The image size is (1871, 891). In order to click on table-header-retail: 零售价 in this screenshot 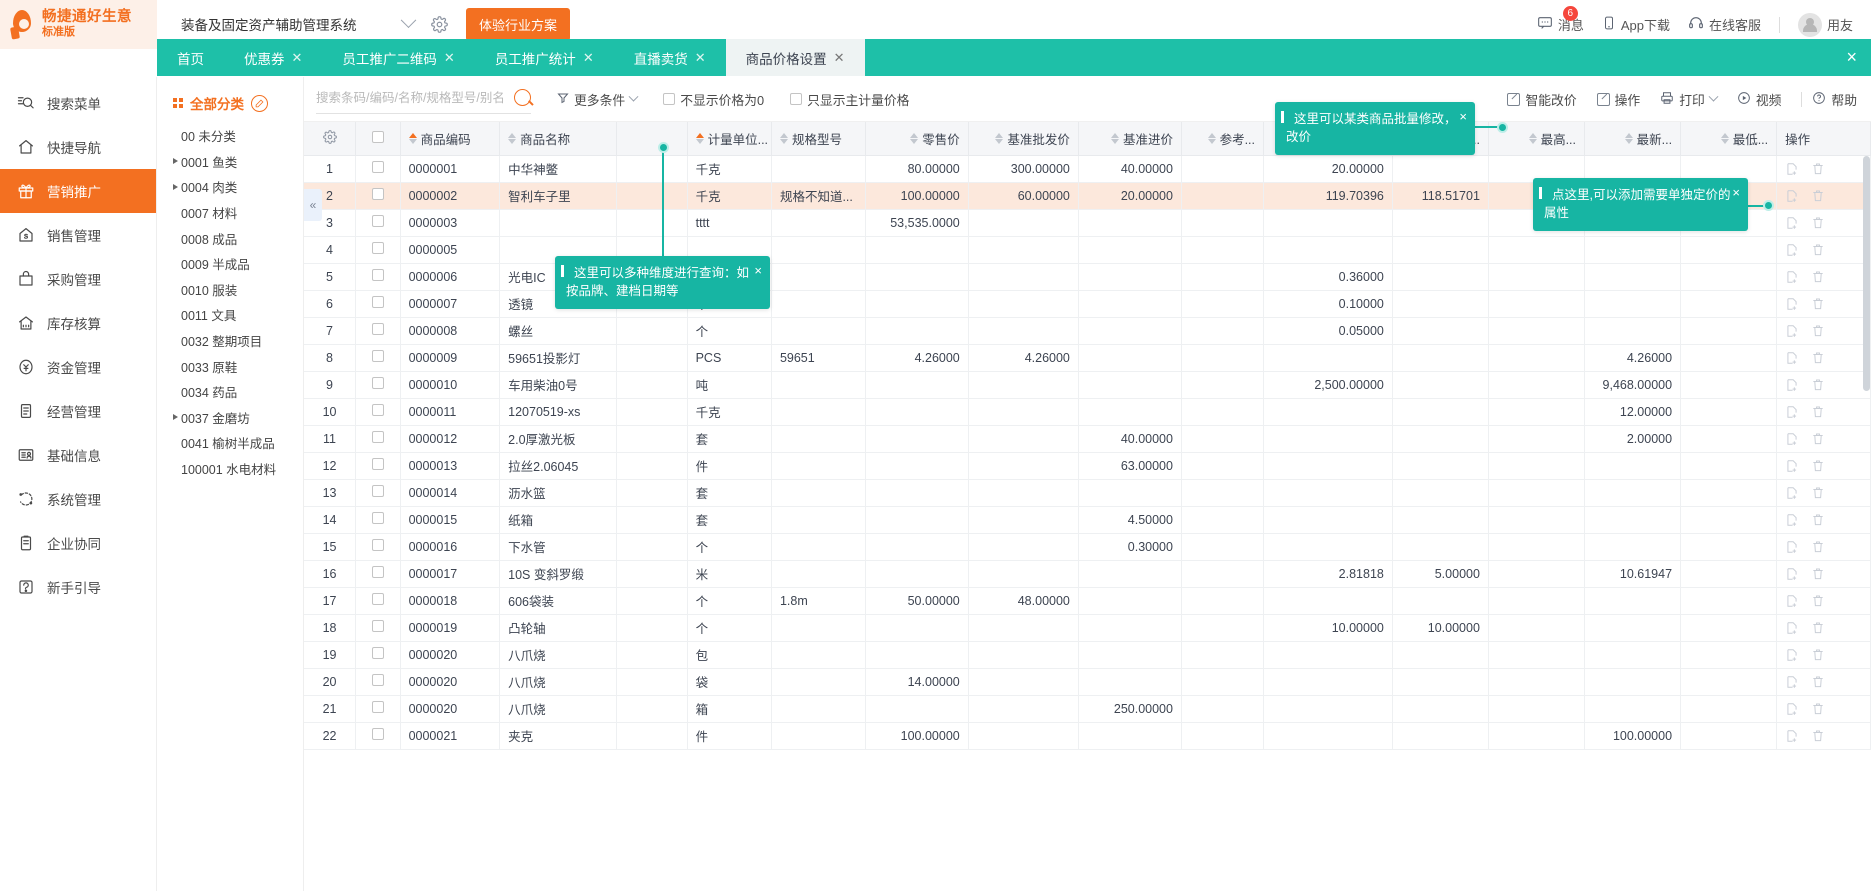, I will do `click(917, 139)`.